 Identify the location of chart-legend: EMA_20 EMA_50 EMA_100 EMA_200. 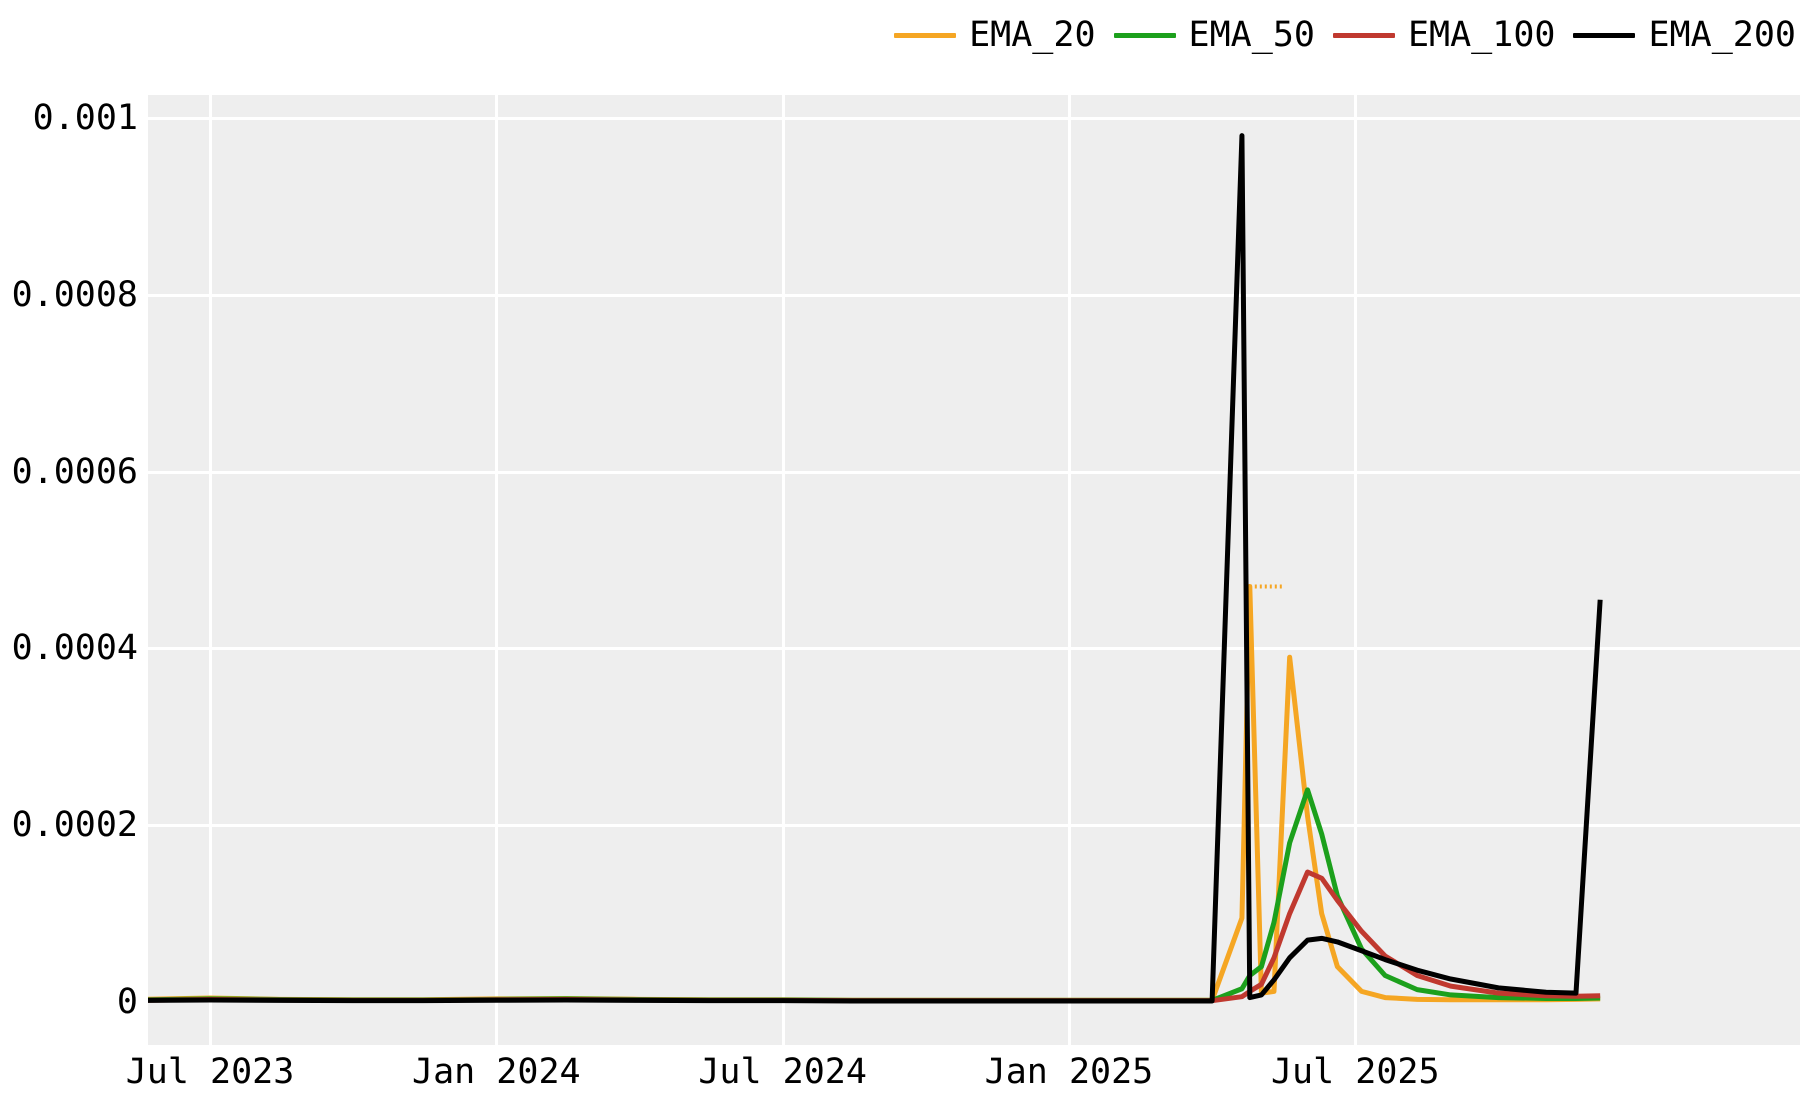
(900, 35).